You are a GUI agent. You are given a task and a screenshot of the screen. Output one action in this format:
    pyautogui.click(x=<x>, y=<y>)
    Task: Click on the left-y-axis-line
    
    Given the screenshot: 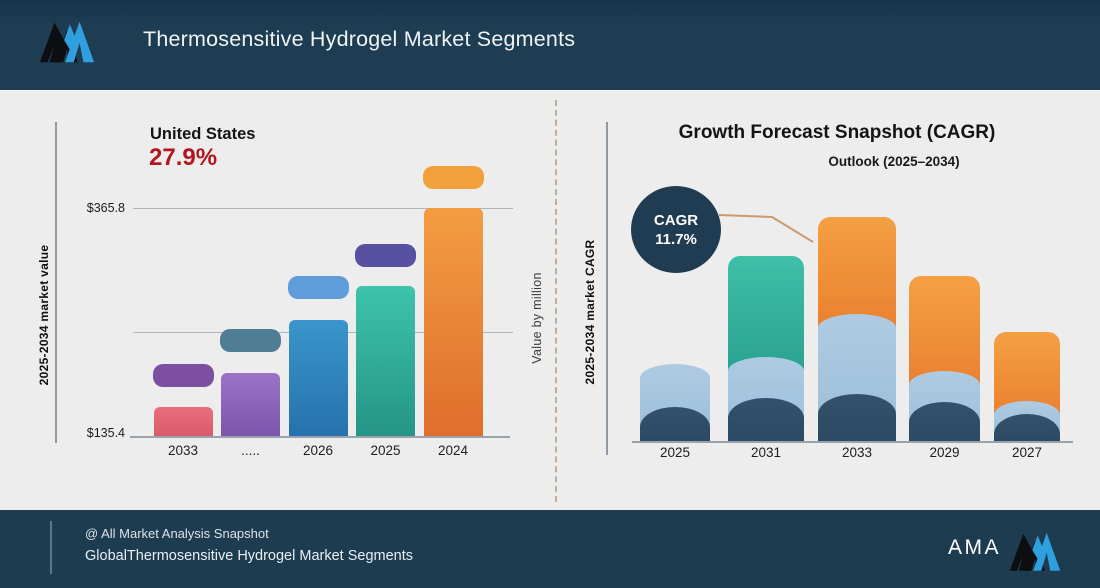 What is the action you would take?
    pyautogui.click(x=56, y=282)
    